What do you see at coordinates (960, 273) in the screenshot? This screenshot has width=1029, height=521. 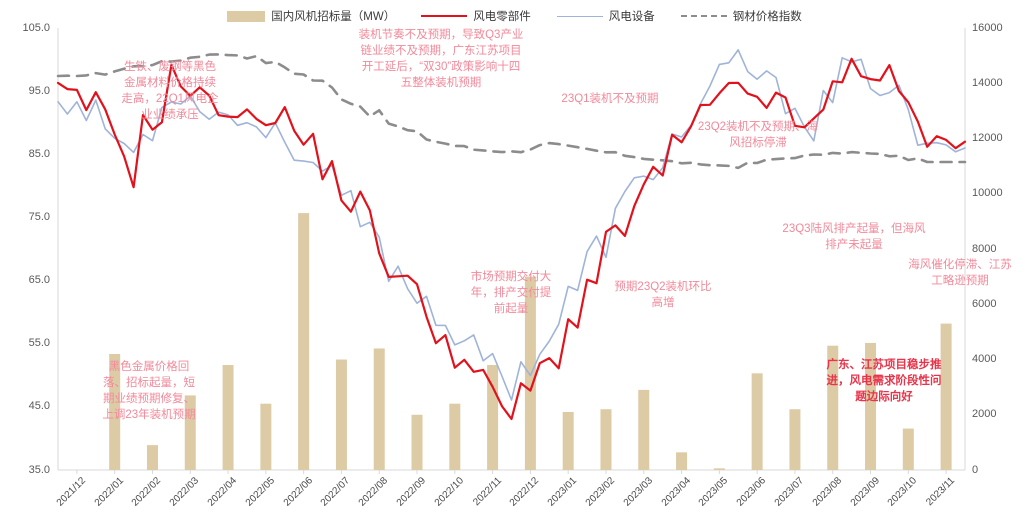 I see `annotation-offshore-stall: 海风催化停滞、江苏 工略逊预期` at bounding box center [960, 273].